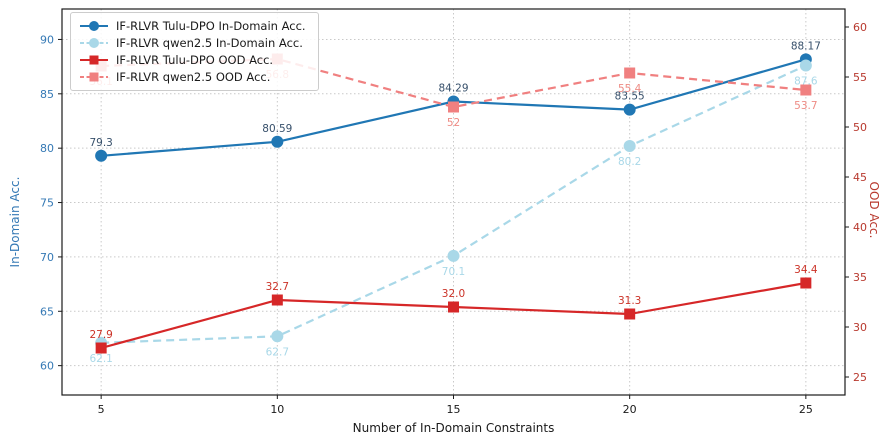 The width and height of the screenshot is (889, 443). What do you see at coordinates (630, 89) in the screenshot?
I see `data-point-label: 55.4` at bounding box center [630, 89].